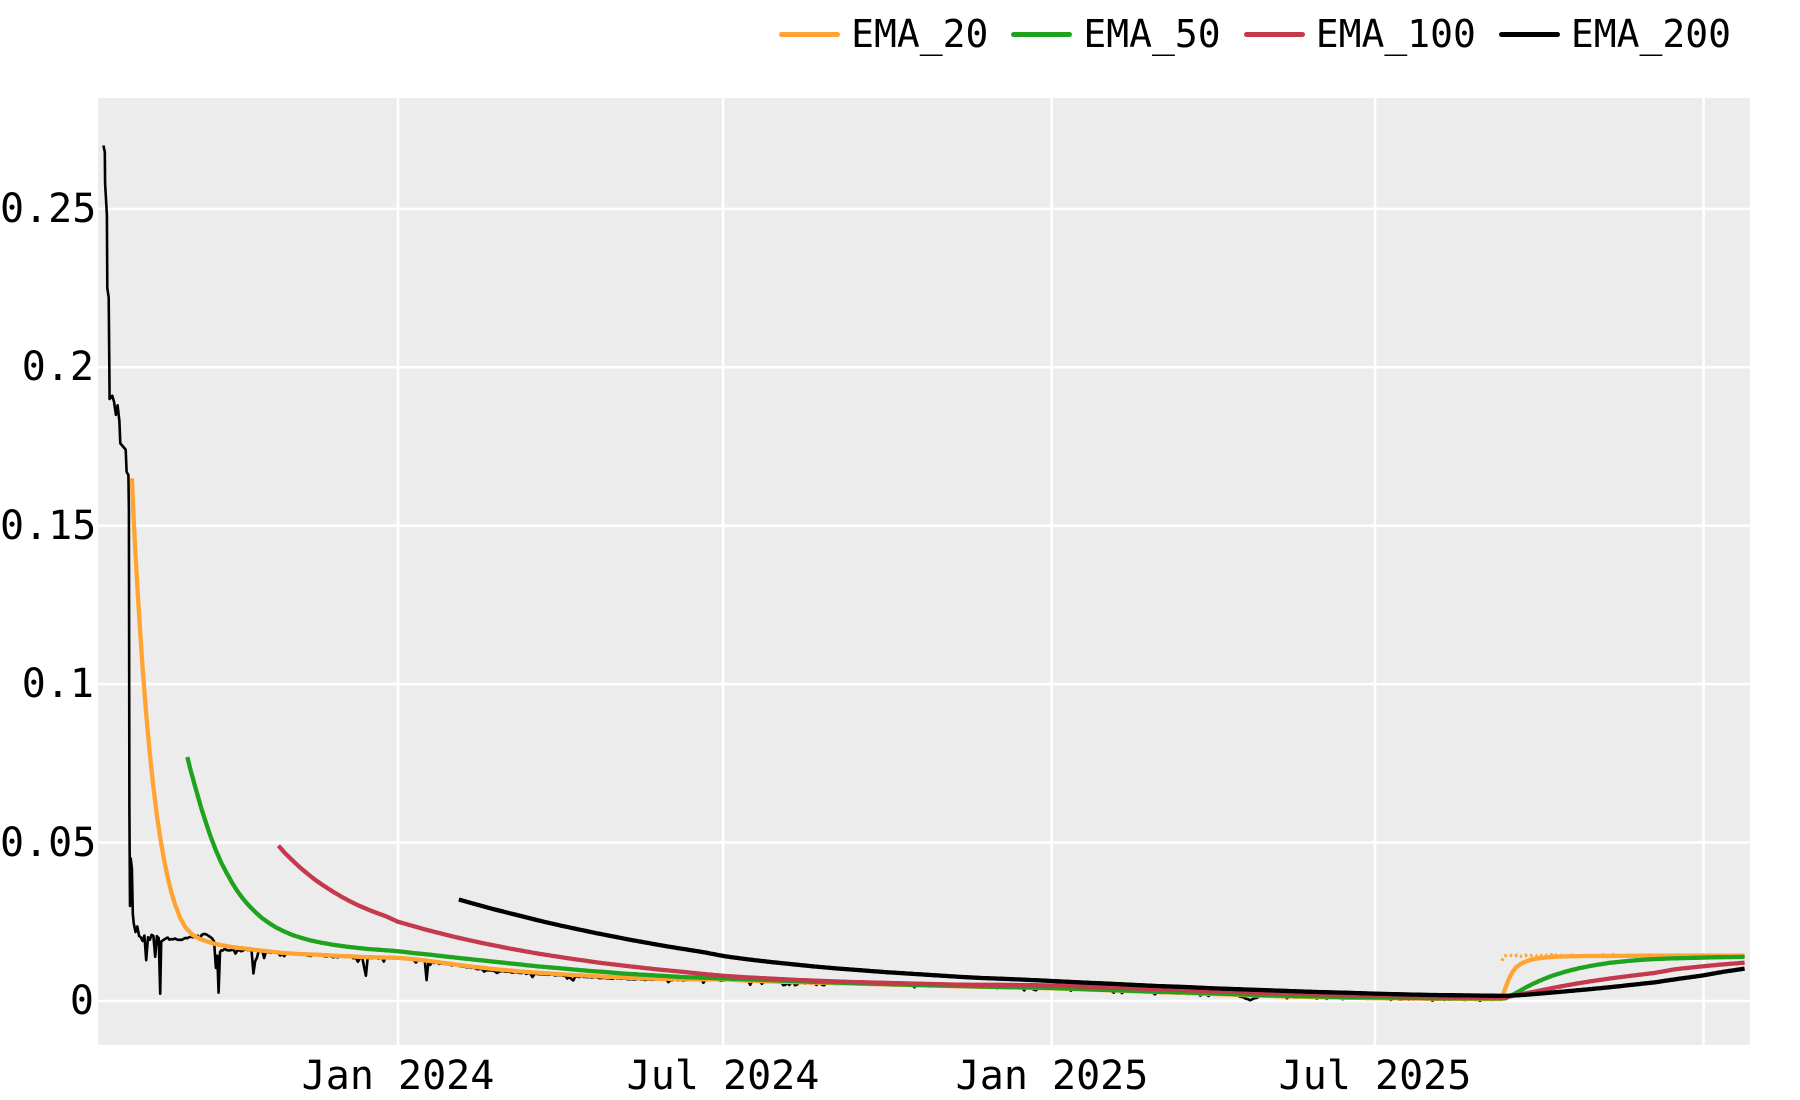 The image size is (1800, 1100). Describe the element at coordinates (48, 526) in the screenshot. I see `y-tick-label: 0.15` at that location.